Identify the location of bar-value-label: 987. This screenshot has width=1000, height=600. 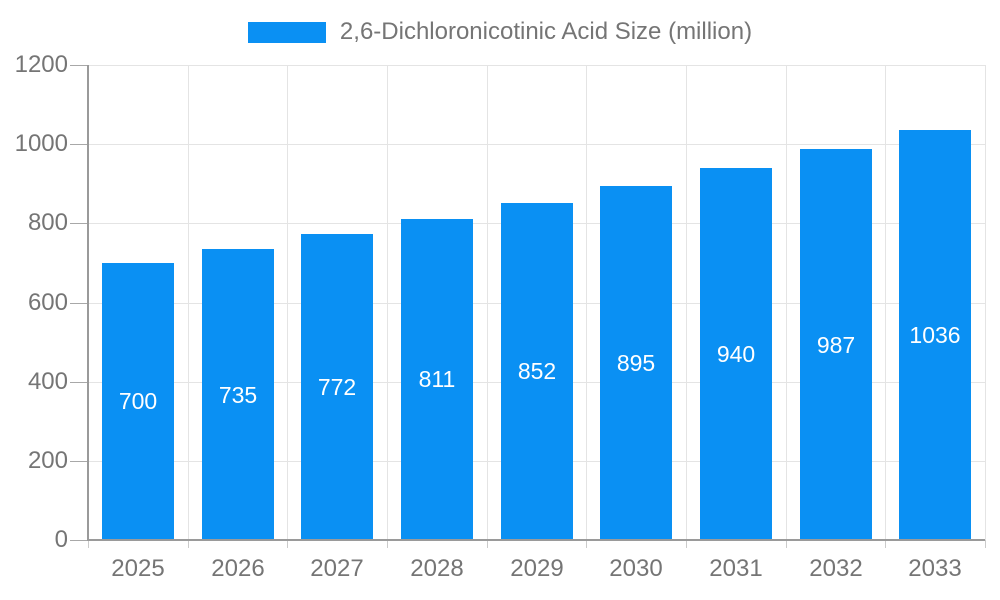
(836, 345).